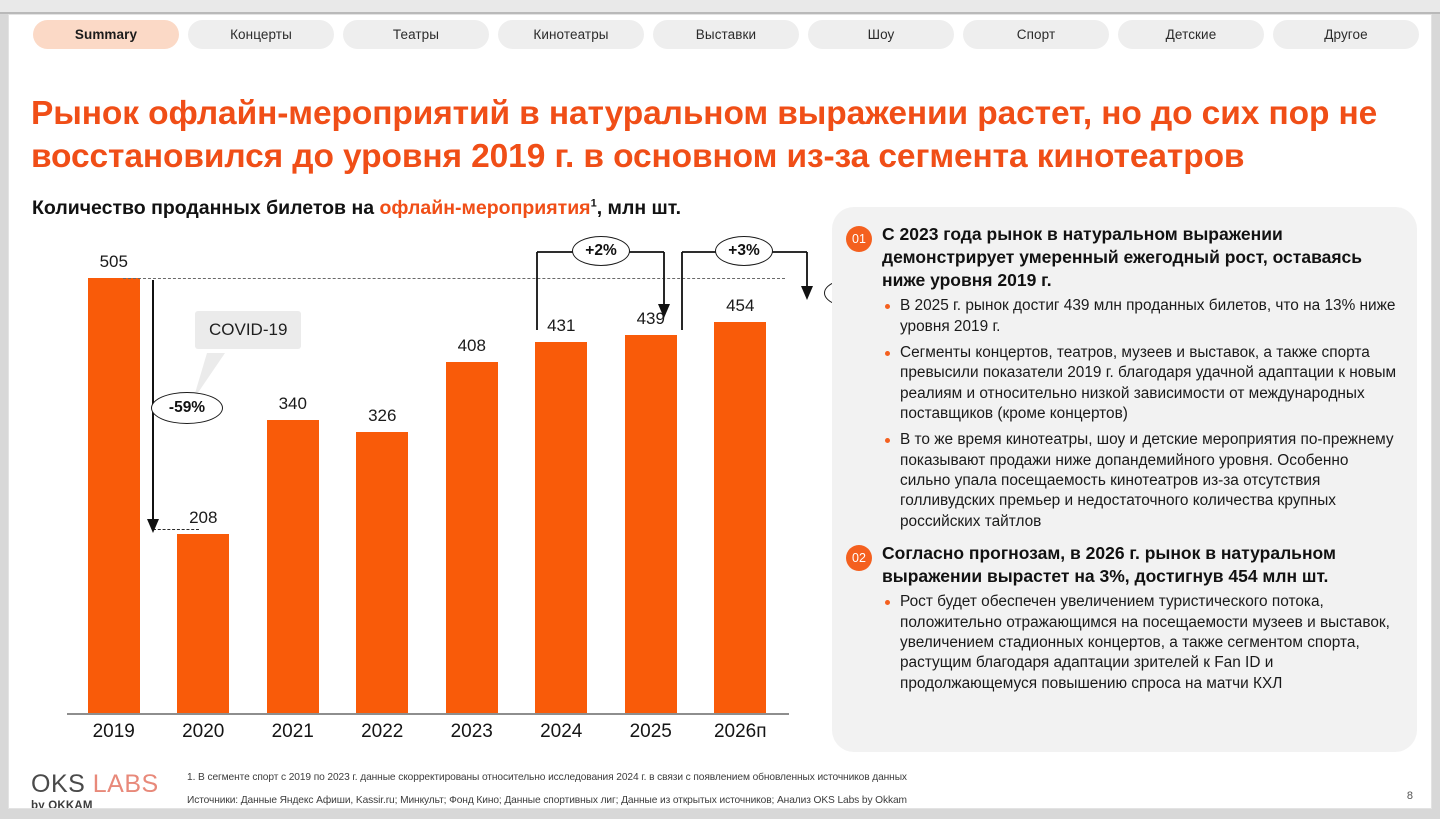 Image resolution: width=1440 pixels, height=819 pixels. What do you see at coordinates (454, 278) in the screenshot?
I see `reference-line-2019` at bounding box center [454, 278].